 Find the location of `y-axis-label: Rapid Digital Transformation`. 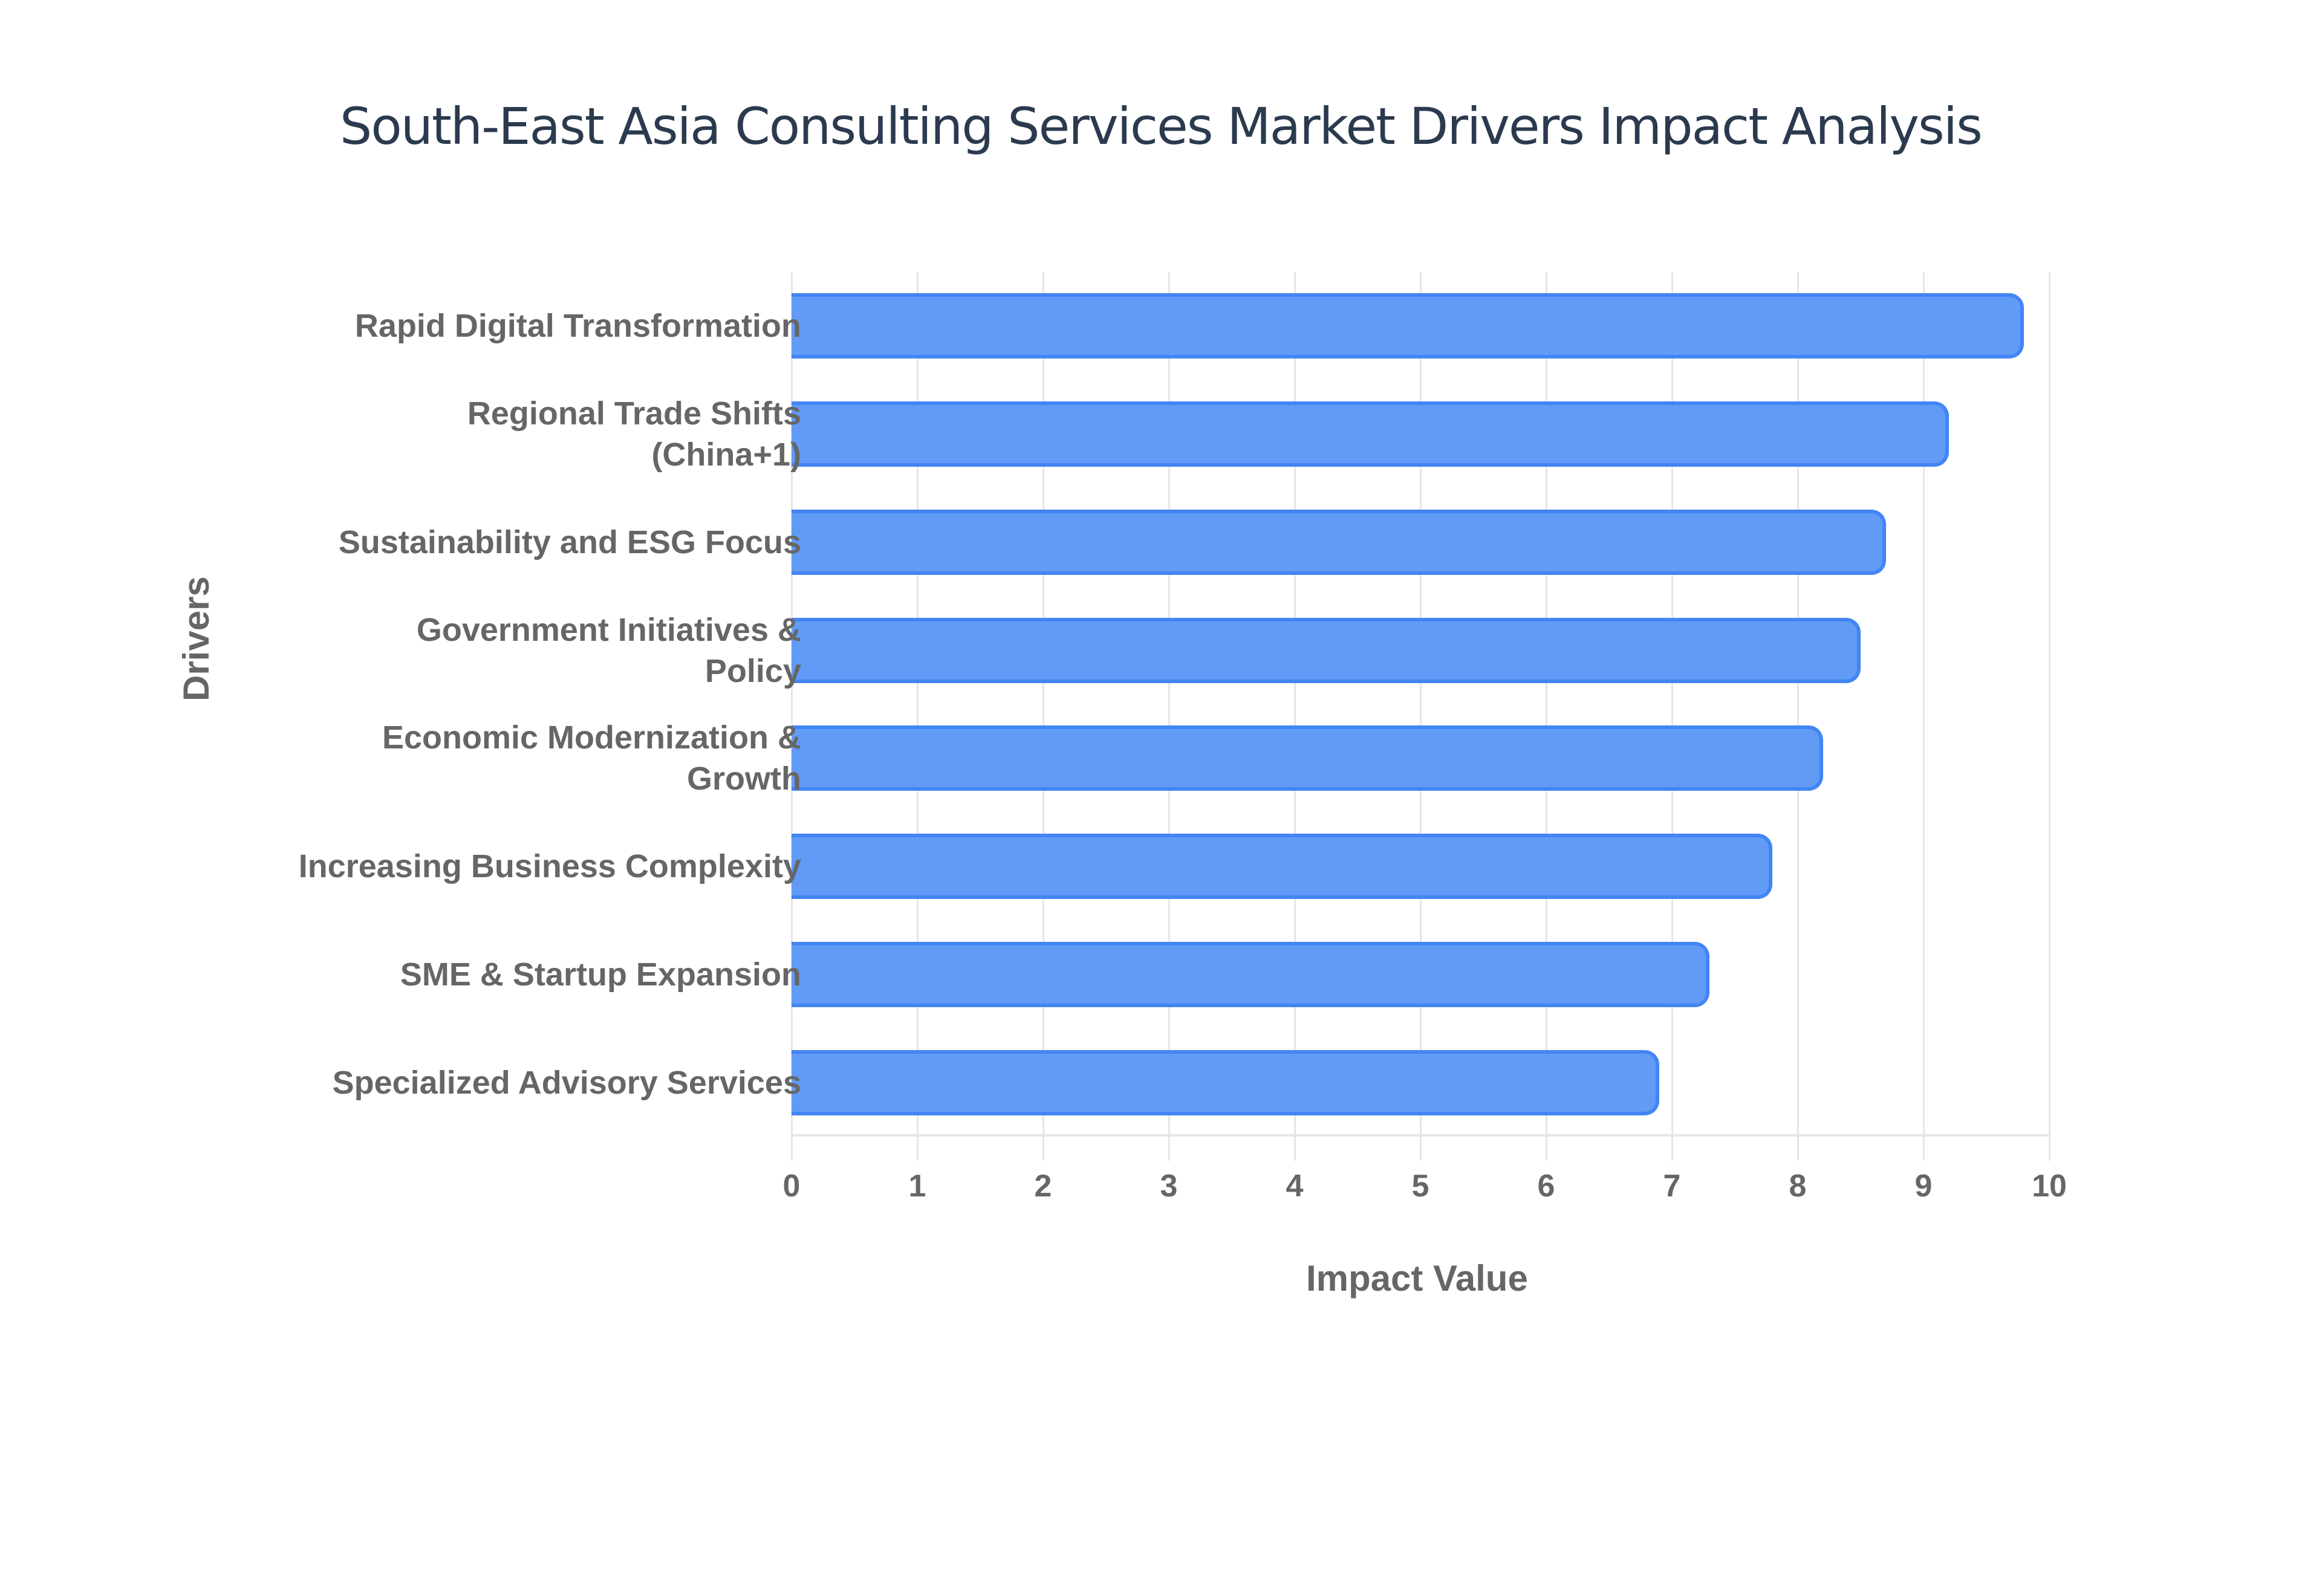

y-axis-label: Rapid Digital Transformation is located at coordinates (529, 325).